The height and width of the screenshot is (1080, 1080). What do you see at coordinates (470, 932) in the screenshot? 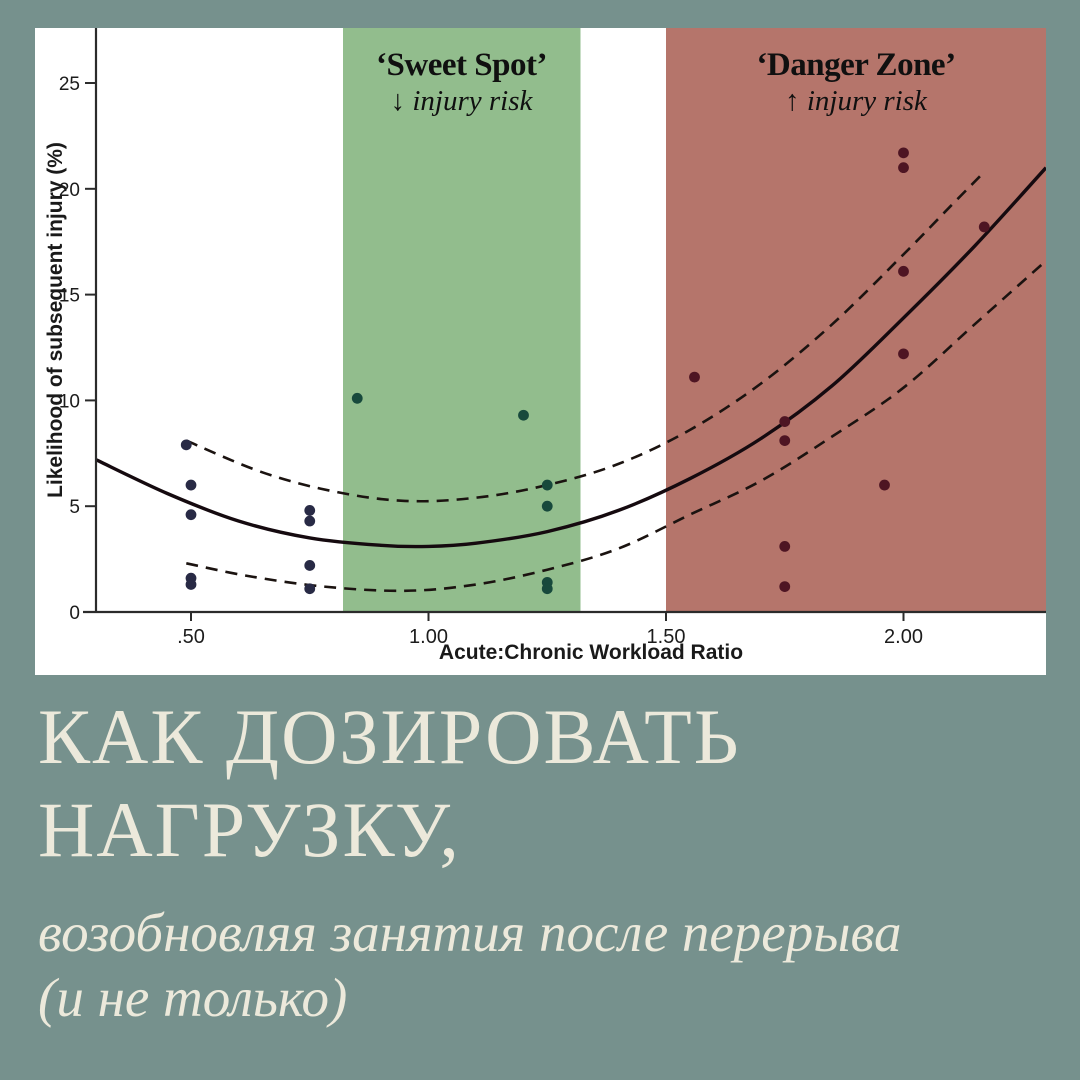
I see `heading-line-3: возобновляя занятия после перерыва` at bounding box center [470, 932].